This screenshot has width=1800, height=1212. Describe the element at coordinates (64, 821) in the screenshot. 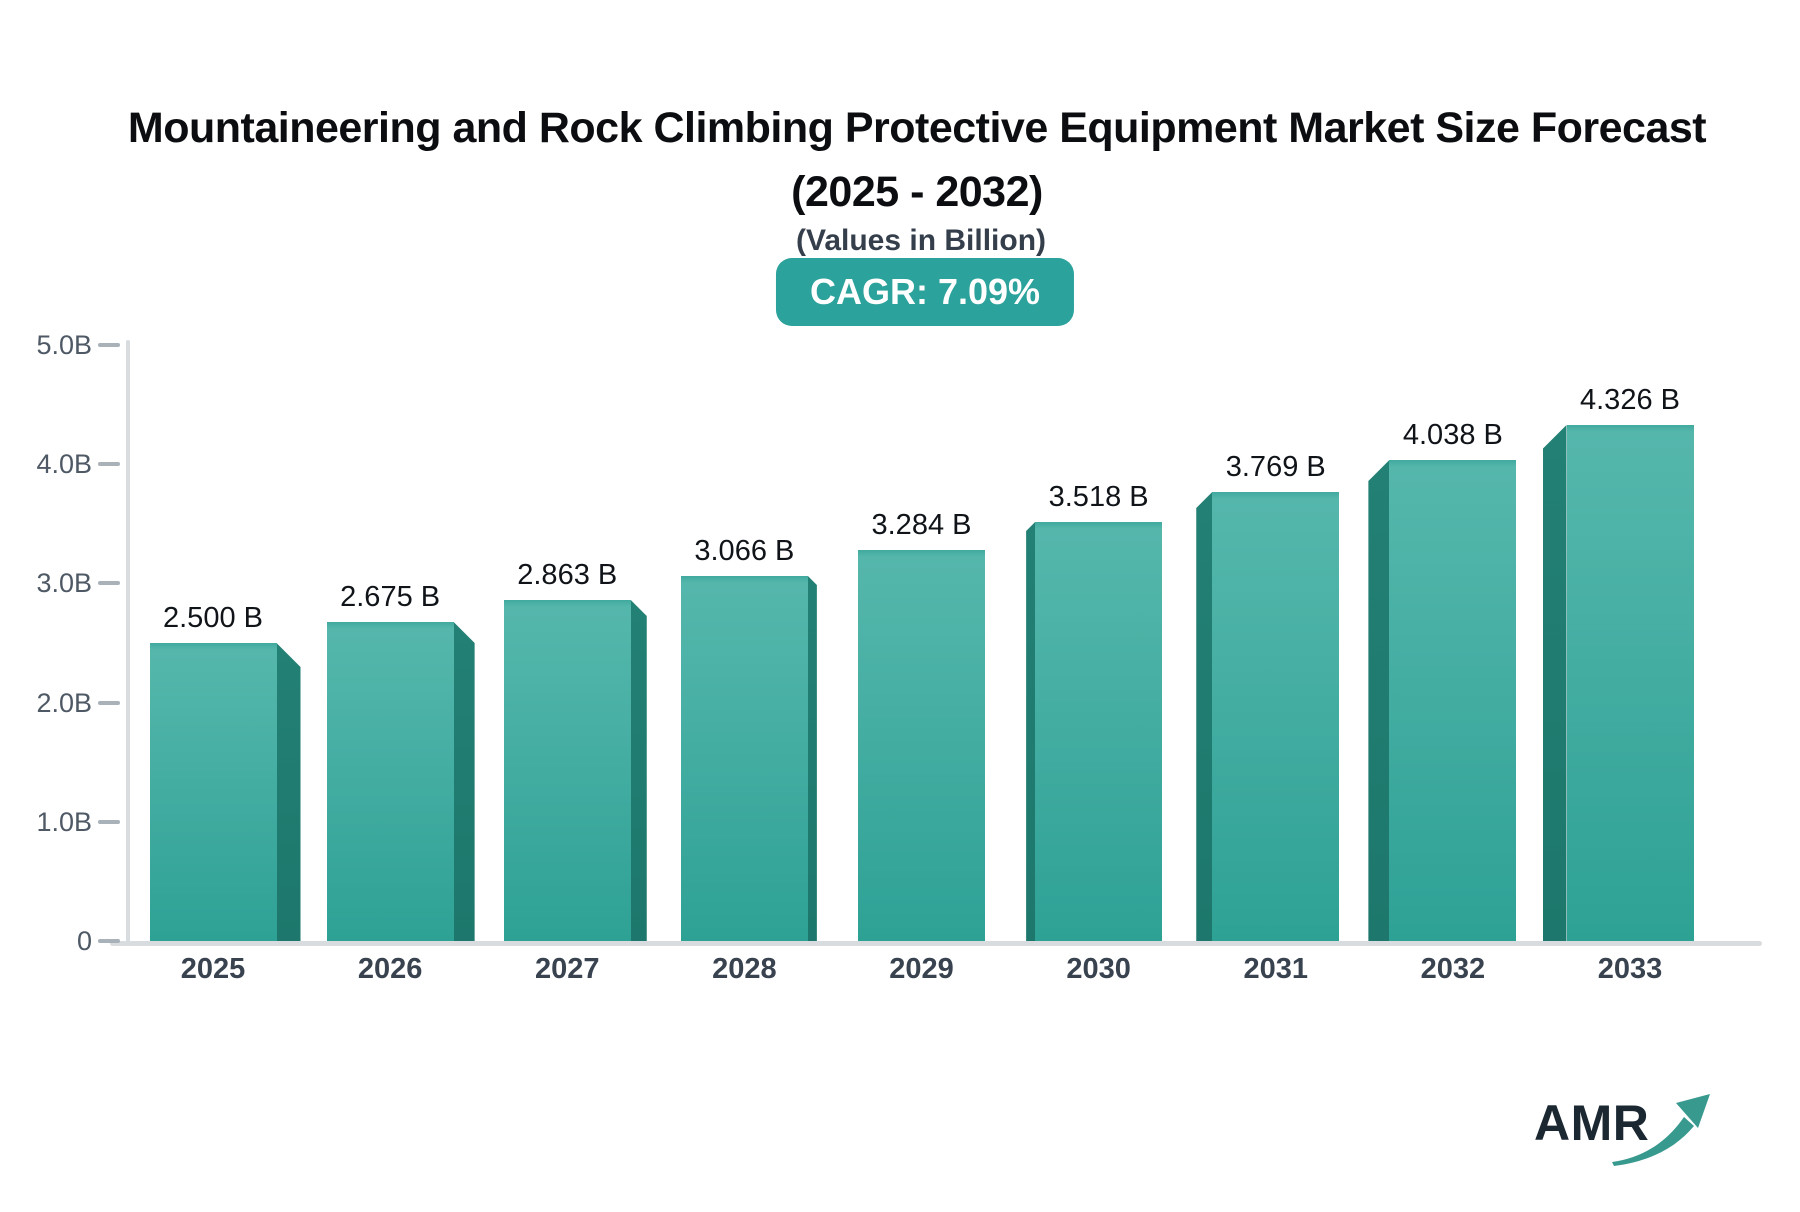

I see `y-tick-label: 1.0B` at that location.